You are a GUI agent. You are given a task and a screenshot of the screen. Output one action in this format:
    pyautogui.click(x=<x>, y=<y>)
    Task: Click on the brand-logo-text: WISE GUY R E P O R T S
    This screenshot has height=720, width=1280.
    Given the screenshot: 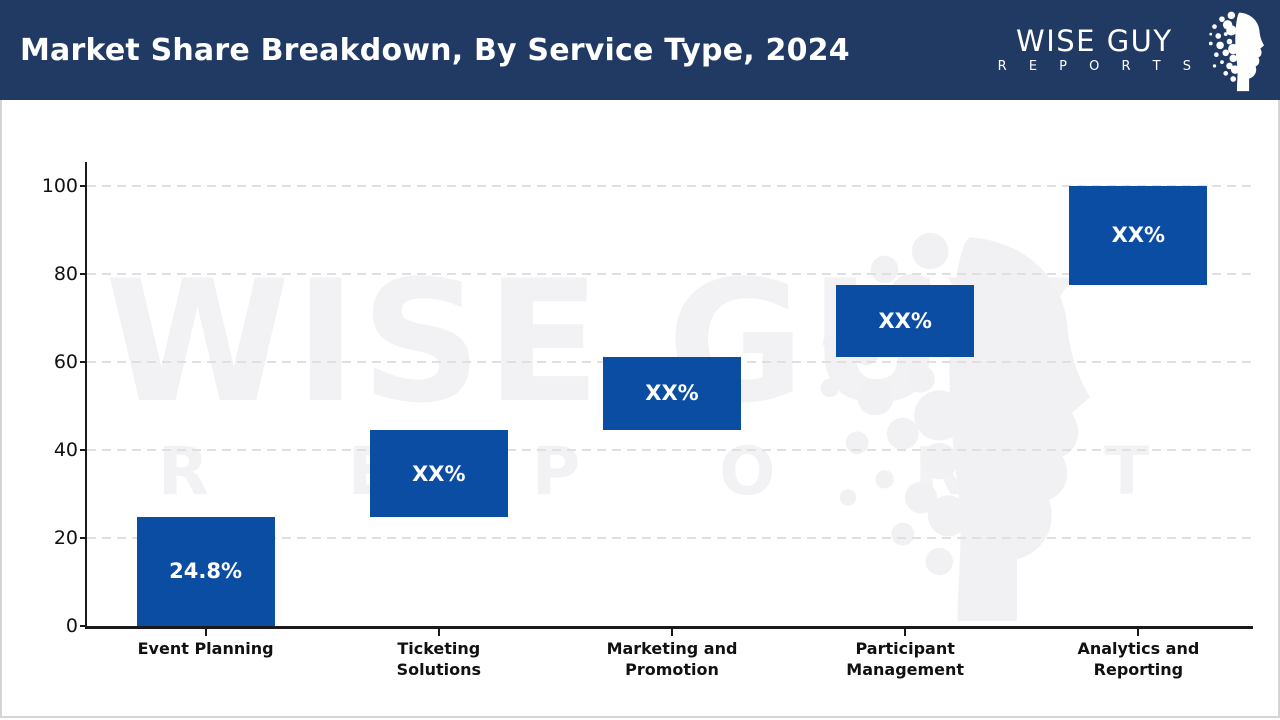 What is the action you would take?
    pyautogui.click(x=1094, y=50)
    